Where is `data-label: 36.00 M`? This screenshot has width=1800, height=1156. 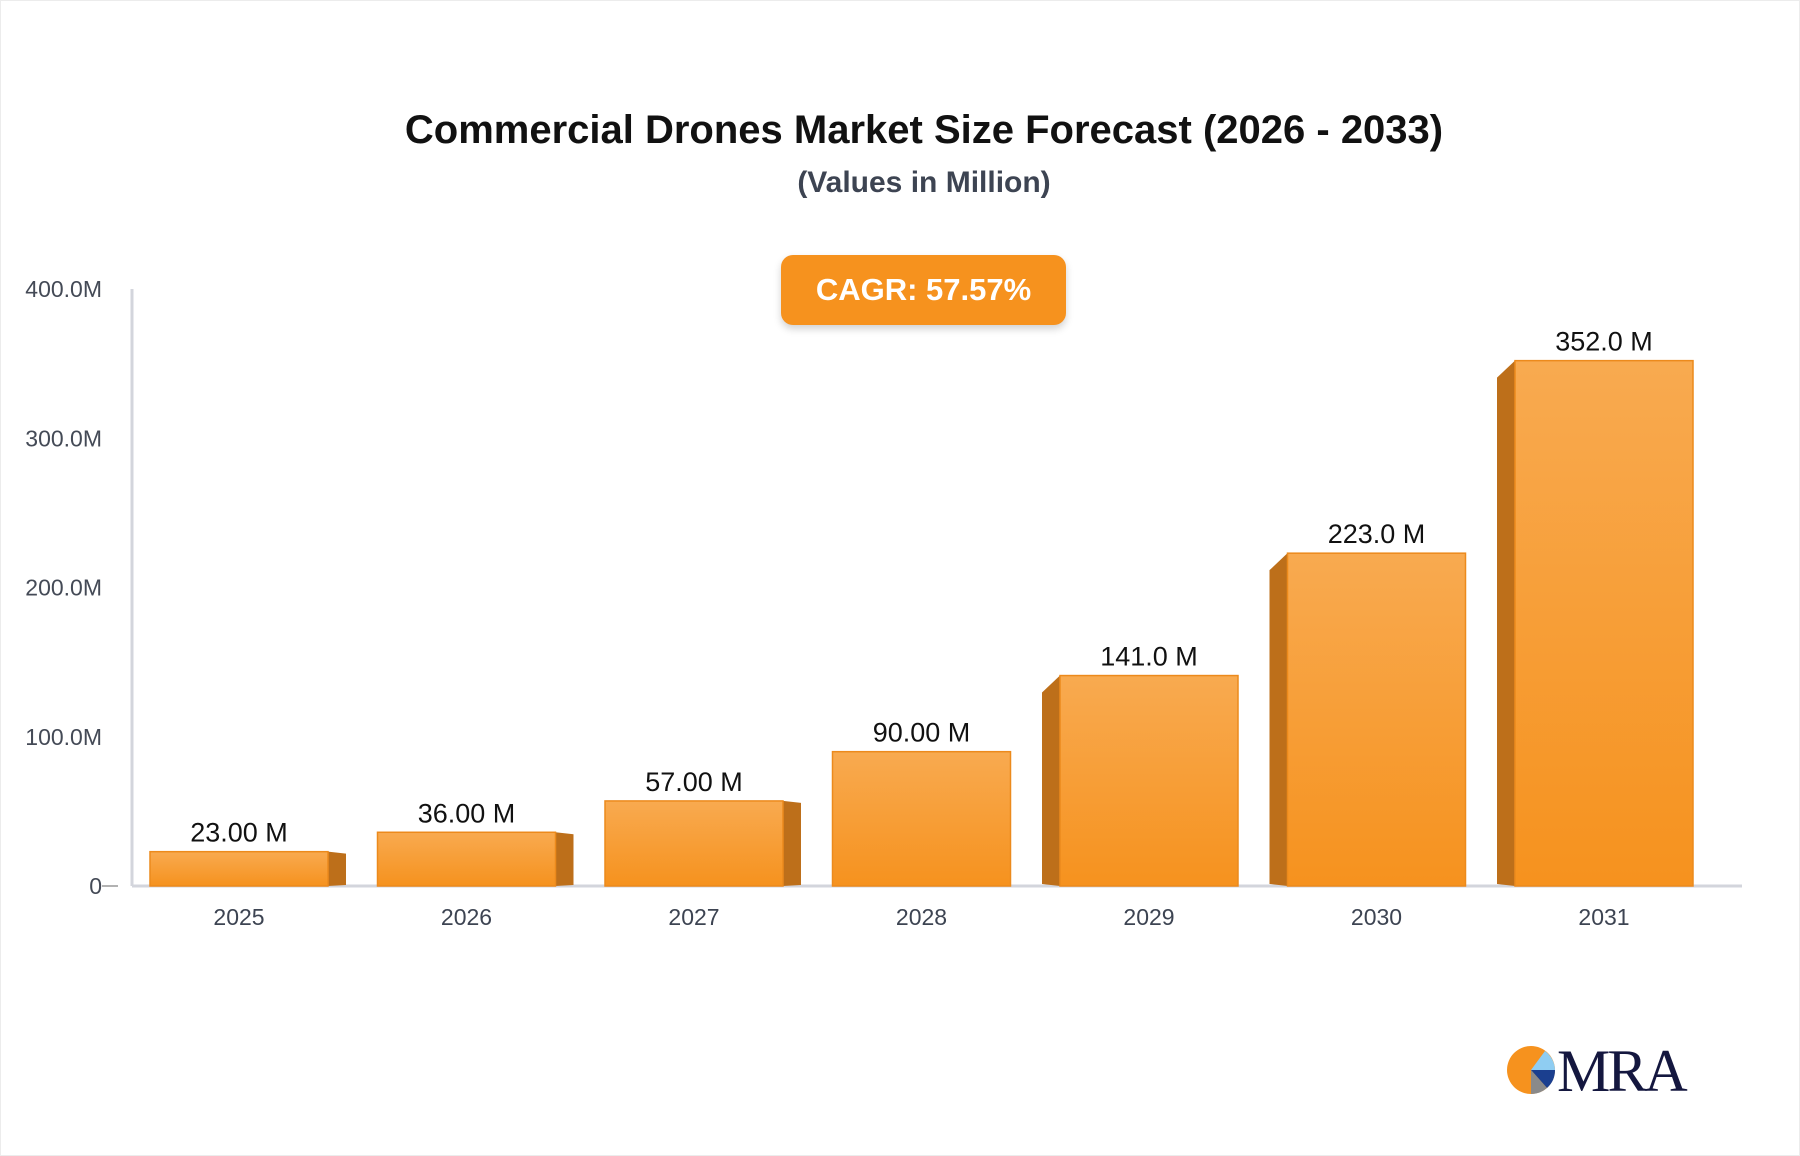 data-label: 36.00 M is located at coordinates (467, 813).